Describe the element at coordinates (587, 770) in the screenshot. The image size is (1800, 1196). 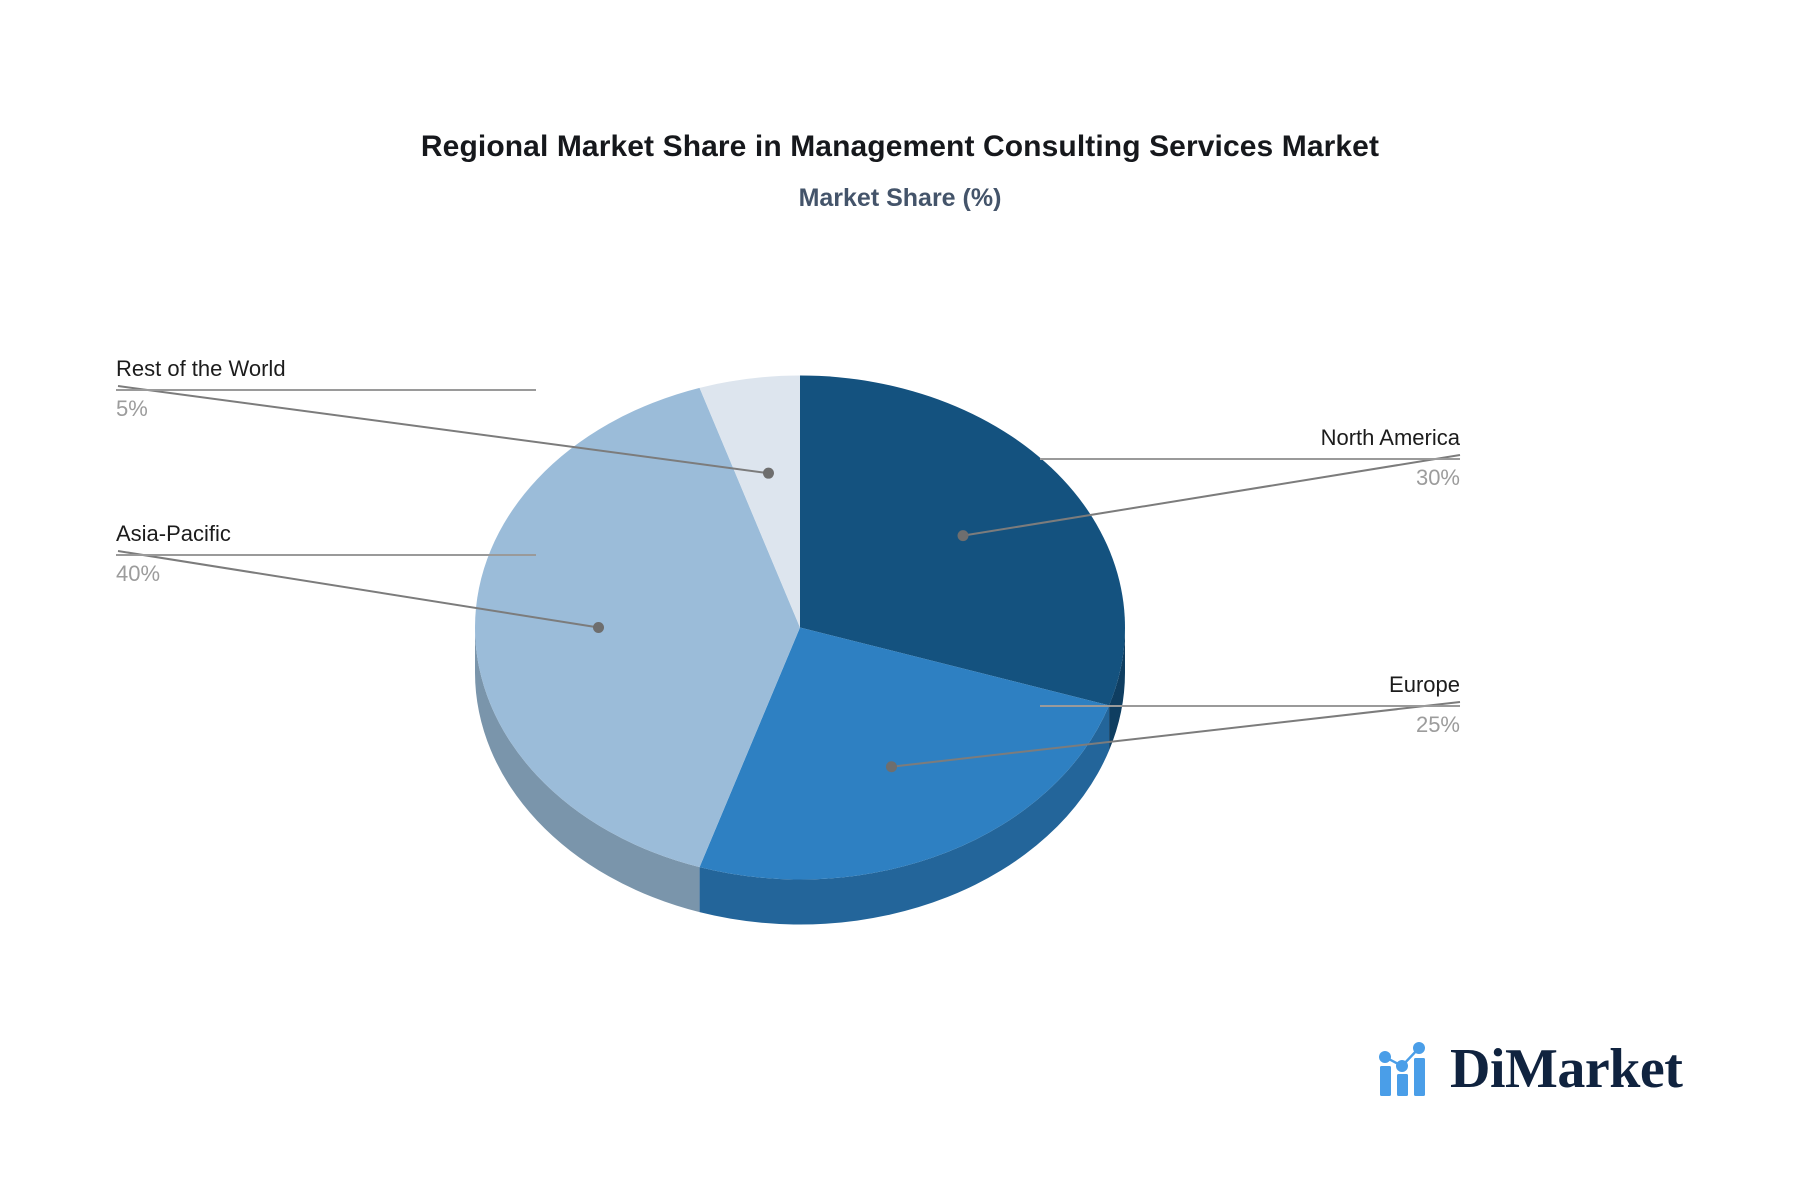
I see `pie-slice-side-asia-pacific` at that location.